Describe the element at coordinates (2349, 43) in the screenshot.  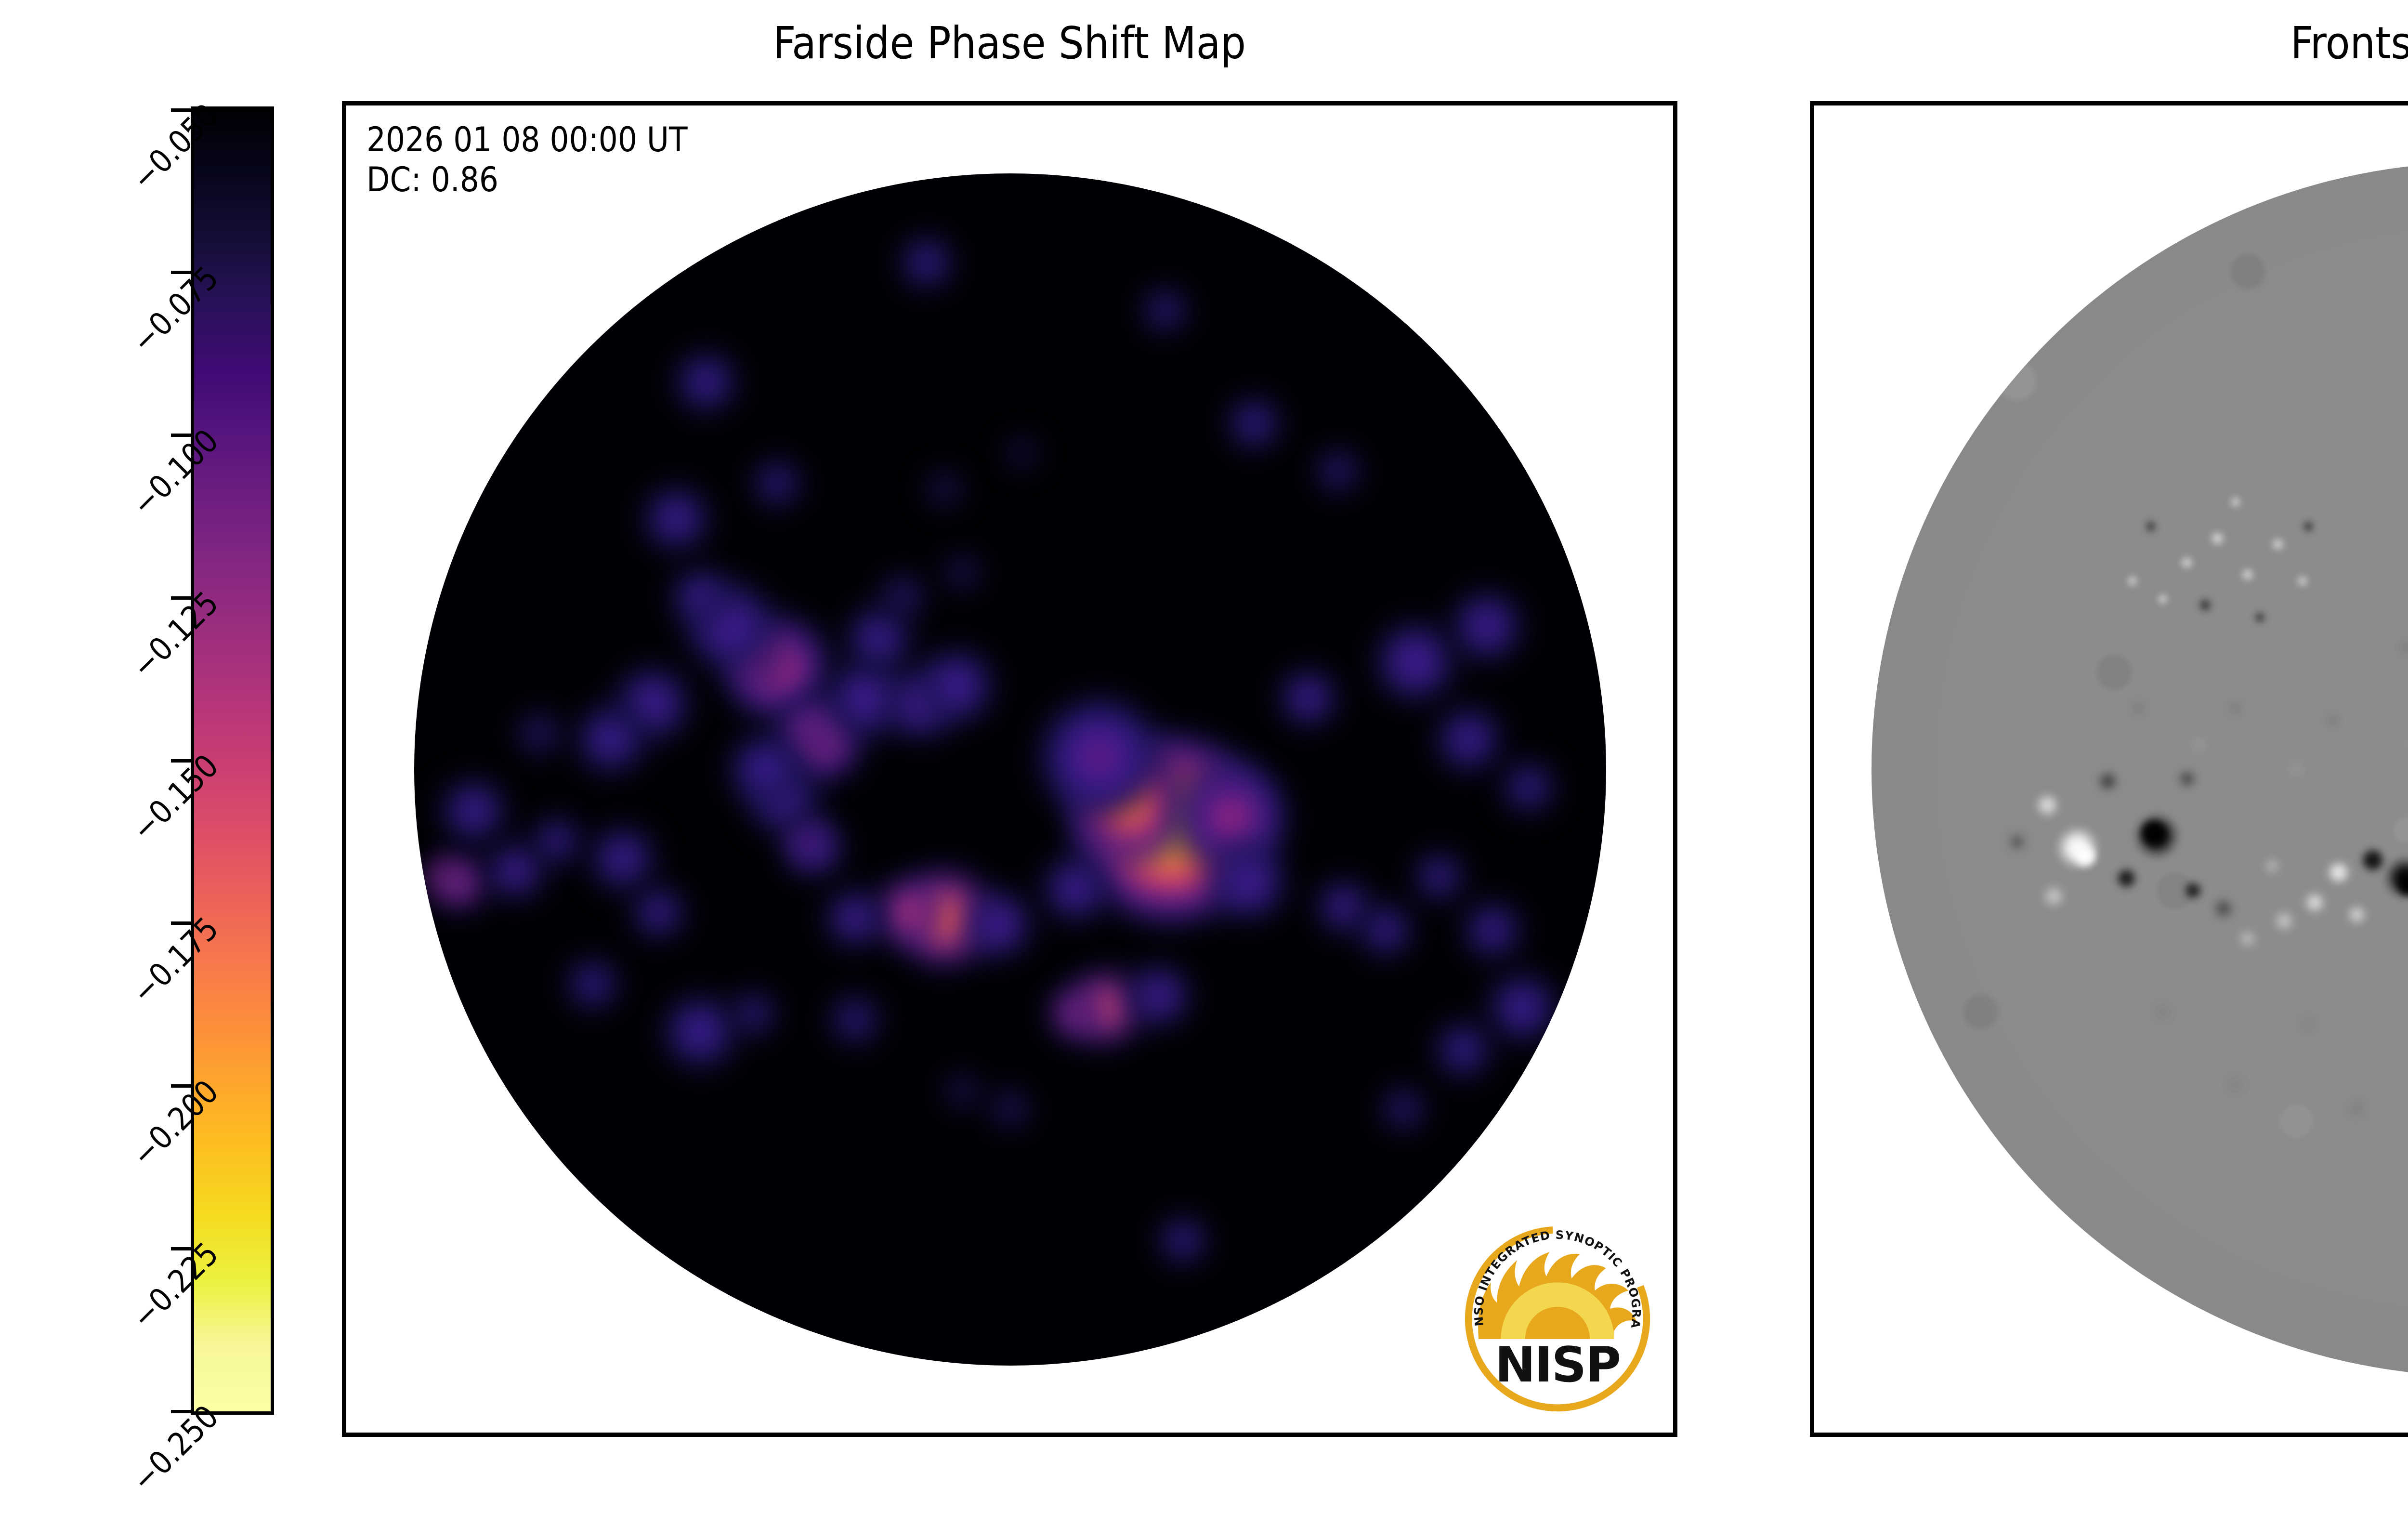
I see `panel-title-frontside: Frontside Mag Map` at that location.